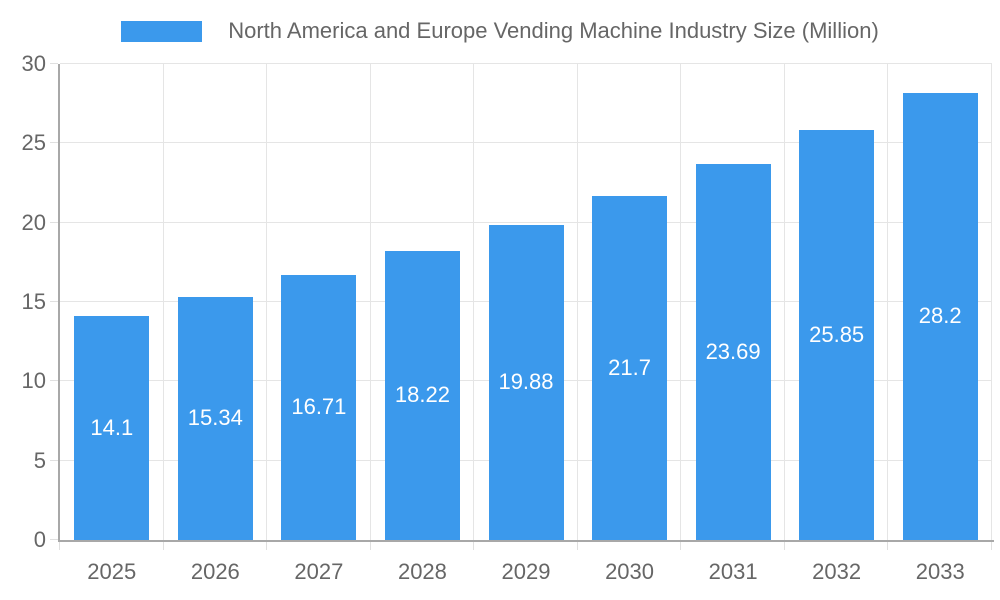  Describe the element at coordinates (526, 382) in the screenshot. I see `bar-2029` at that location.